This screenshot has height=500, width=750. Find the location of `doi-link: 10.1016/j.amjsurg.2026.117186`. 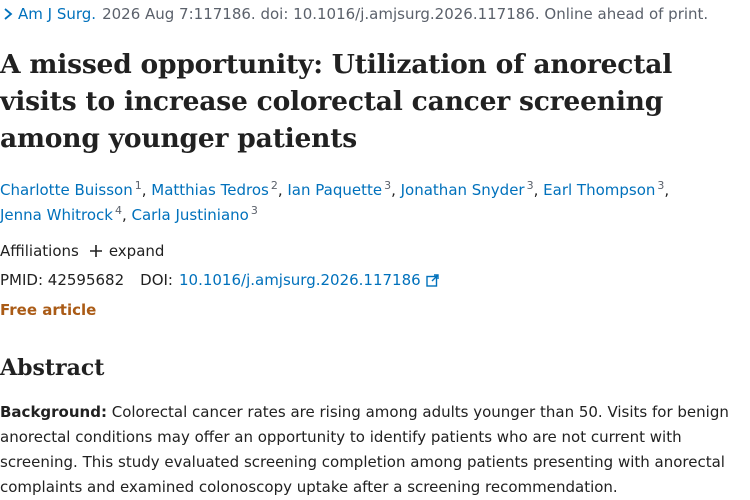

doi-link: 10.1016/j.amjsurg.2026.117186 is located at coordinates (299, 280).